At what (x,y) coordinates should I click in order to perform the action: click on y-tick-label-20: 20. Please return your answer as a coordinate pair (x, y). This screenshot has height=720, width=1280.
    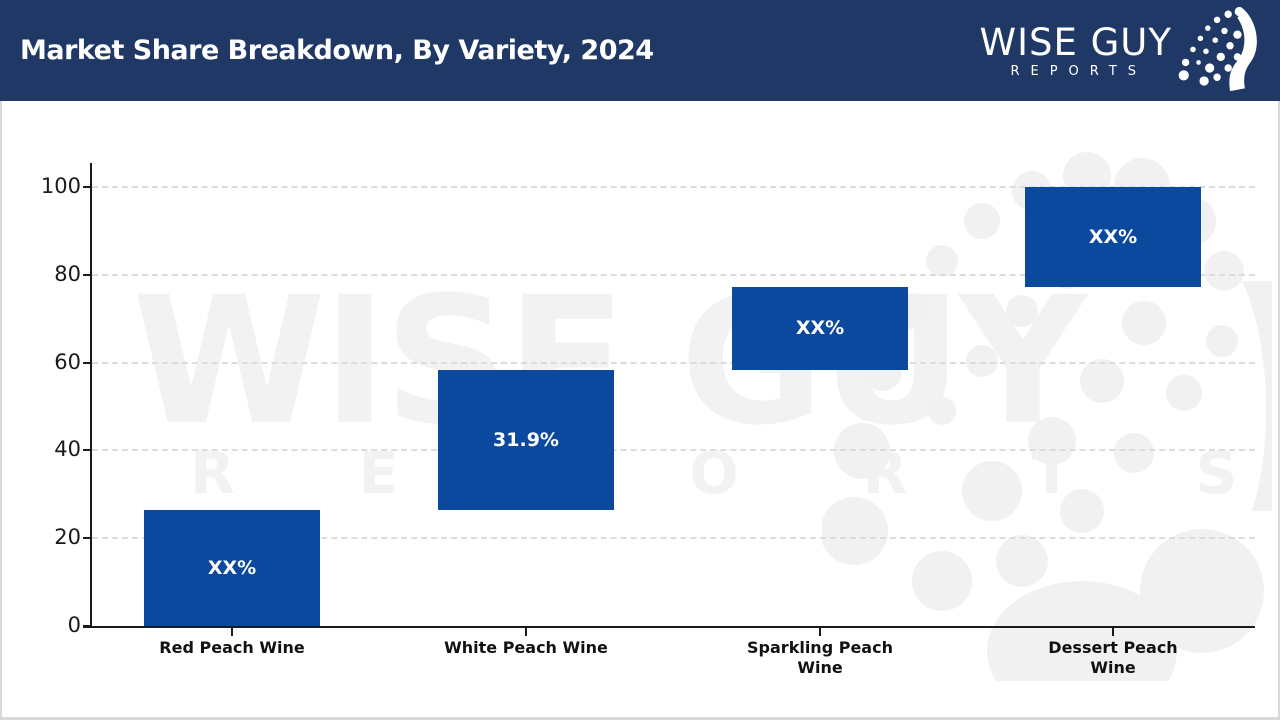
    Looking at the image, I should click on (67, 537).